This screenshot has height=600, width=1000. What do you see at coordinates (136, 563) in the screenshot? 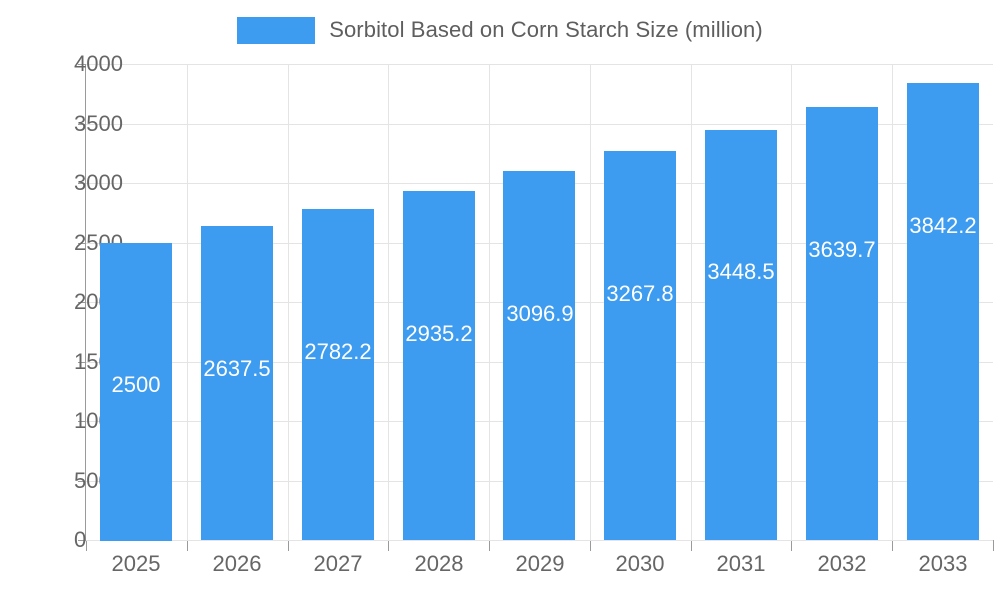
I see `x-axis-tick-label: 2025` at bounding box center [136, 563].